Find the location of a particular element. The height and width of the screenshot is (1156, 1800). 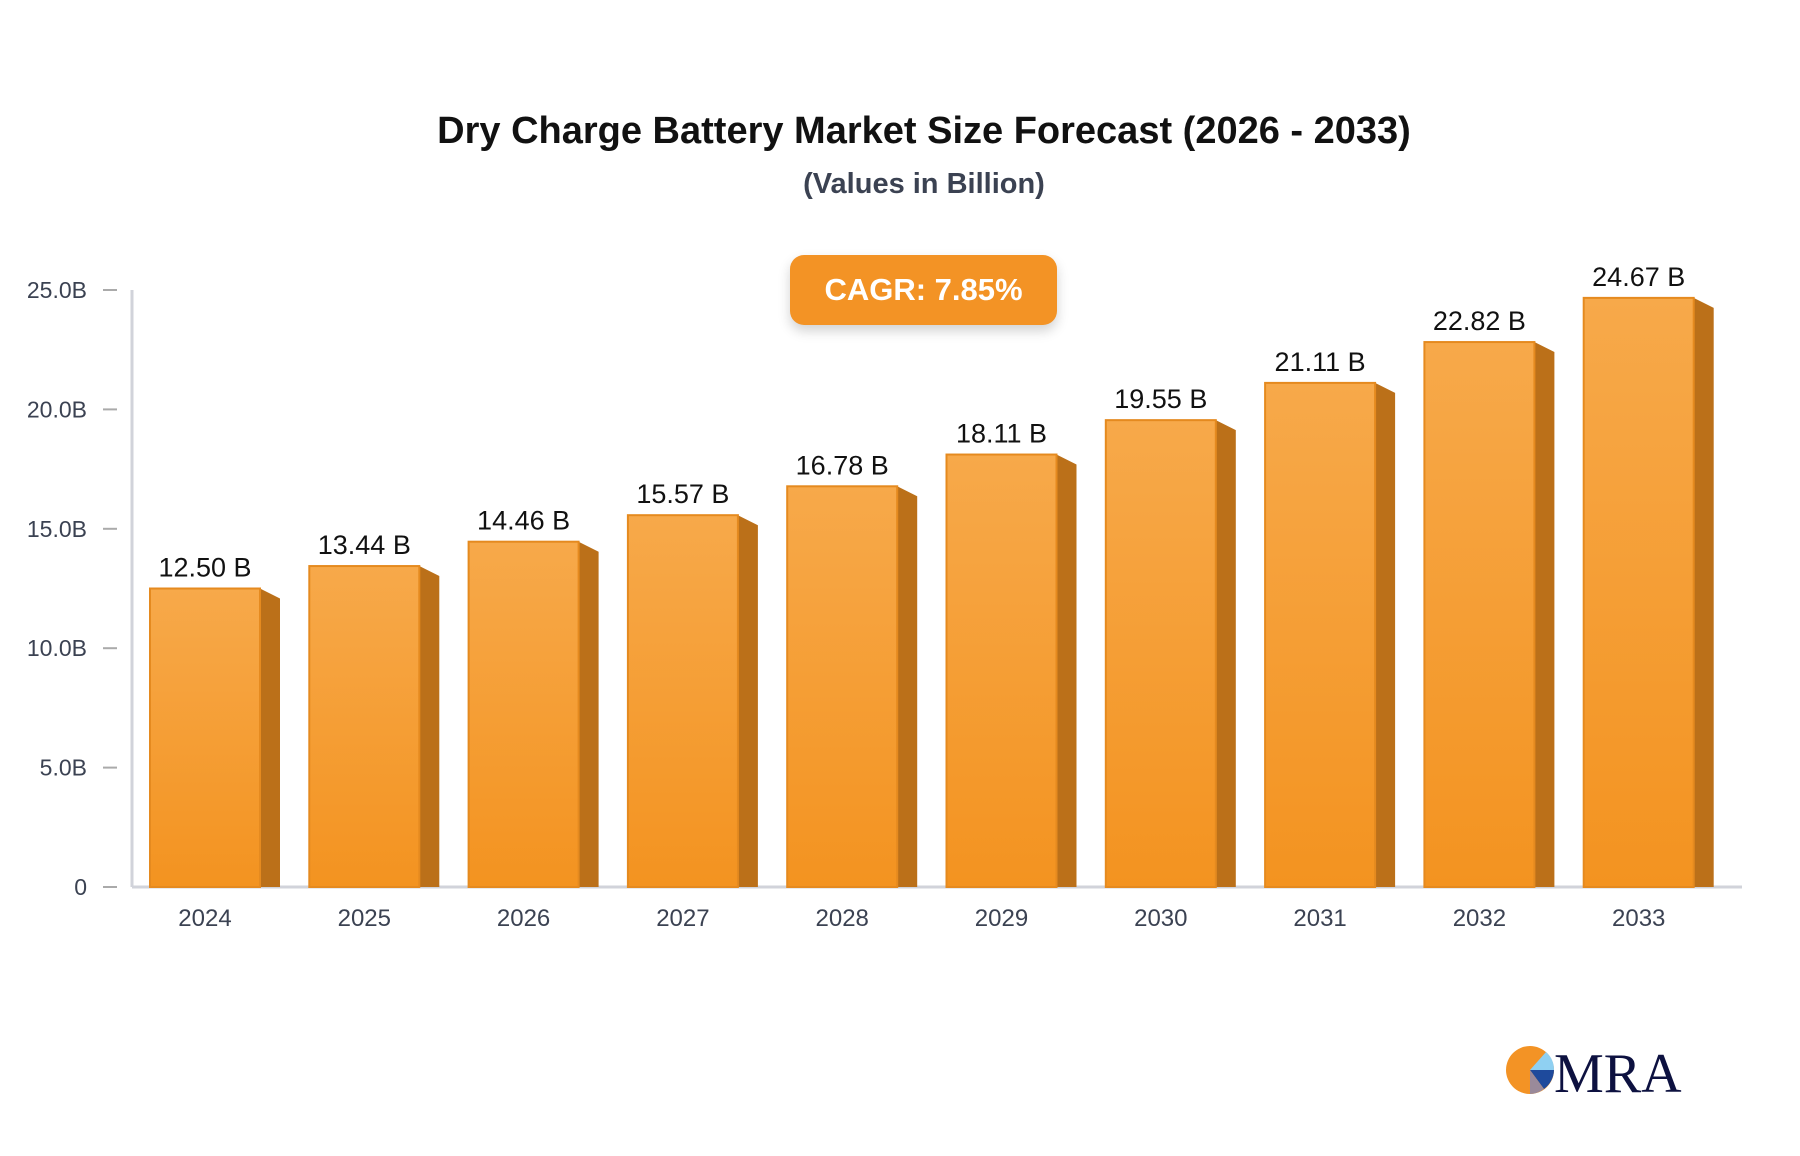

bar-group: 19.55 B 2030 is located at coordinates (1170, 658).